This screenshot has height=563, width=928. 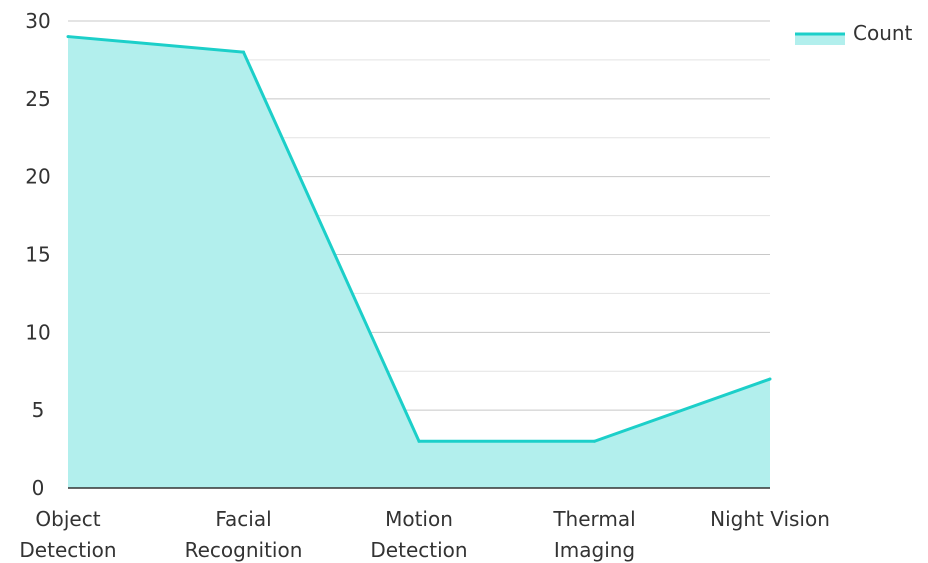 What do you see at coordinates (820, 39) in the screenshot?
I see `legend-swatch-count` at bounding box center [820, 39].